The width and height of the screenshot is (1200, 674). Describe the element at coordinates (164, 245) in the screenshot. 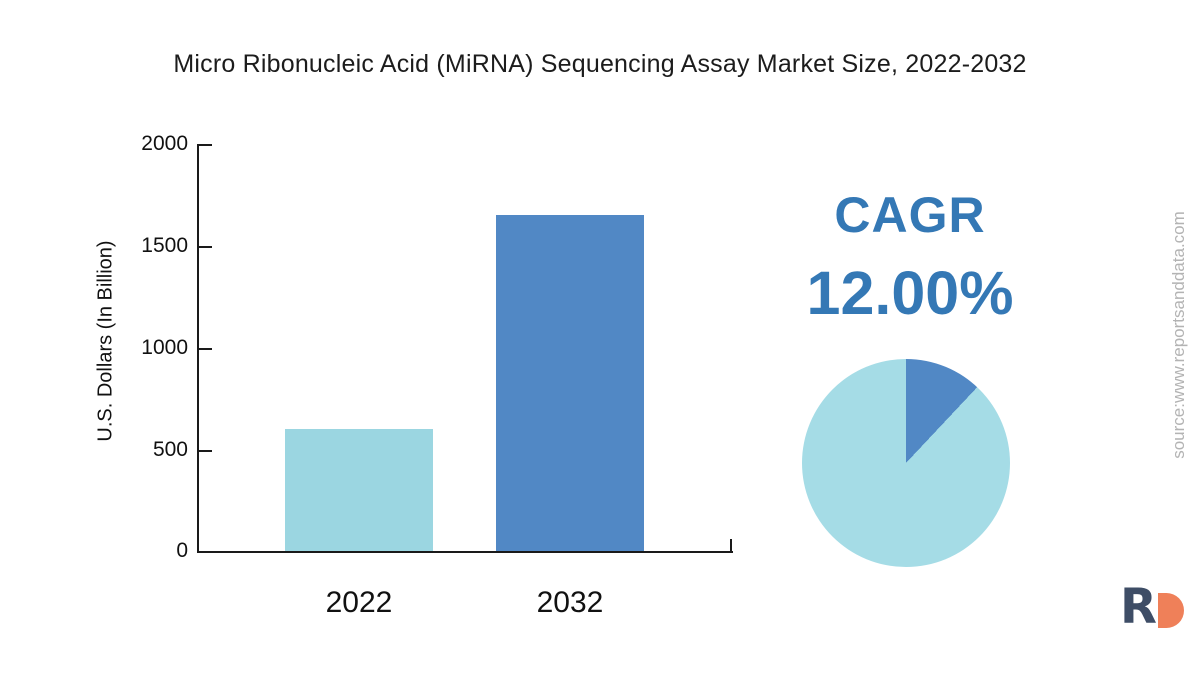

I see `y-tick-label: 1500` at that location.